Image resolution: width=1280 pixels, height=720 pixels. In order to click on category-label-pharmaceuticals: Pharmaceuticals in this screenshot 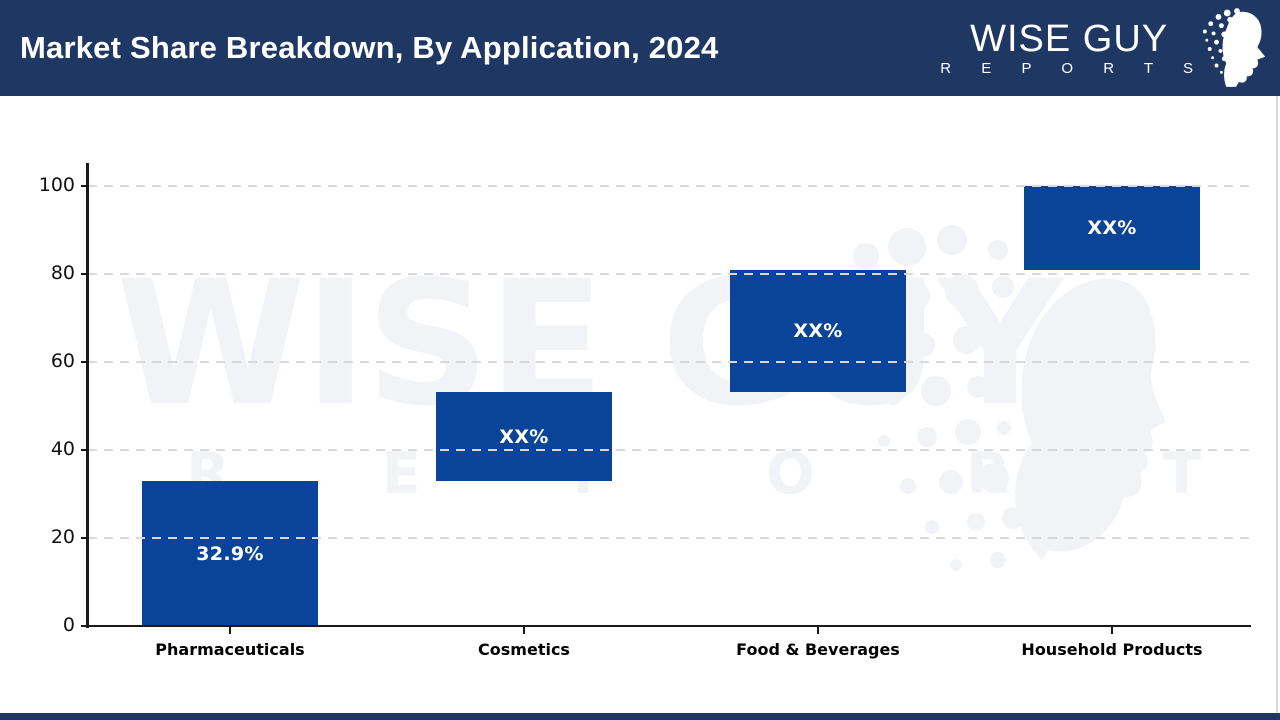, I will do `click(230, 649)`.